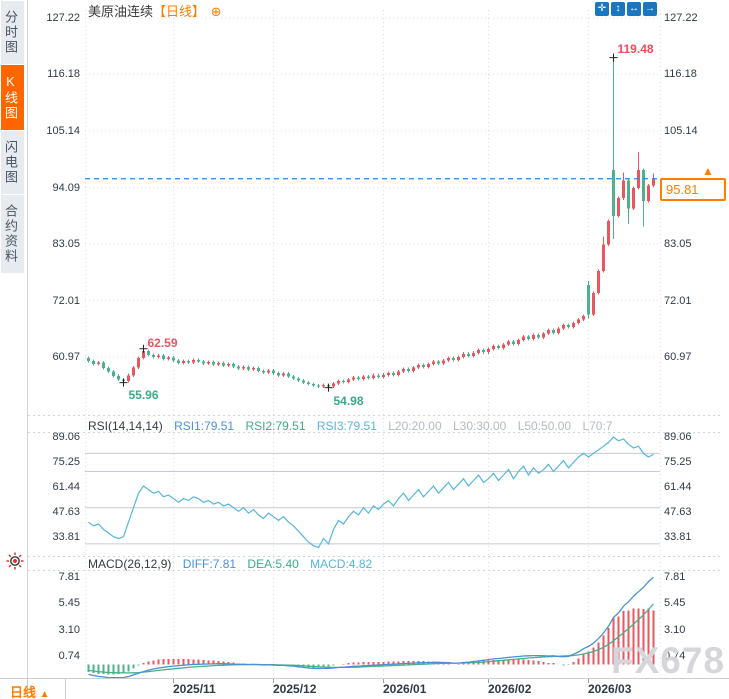 Image resolution: width=729 pixels, height=699 pixels. I want to click on price-tick-right: 83.05, so click(678, 244).